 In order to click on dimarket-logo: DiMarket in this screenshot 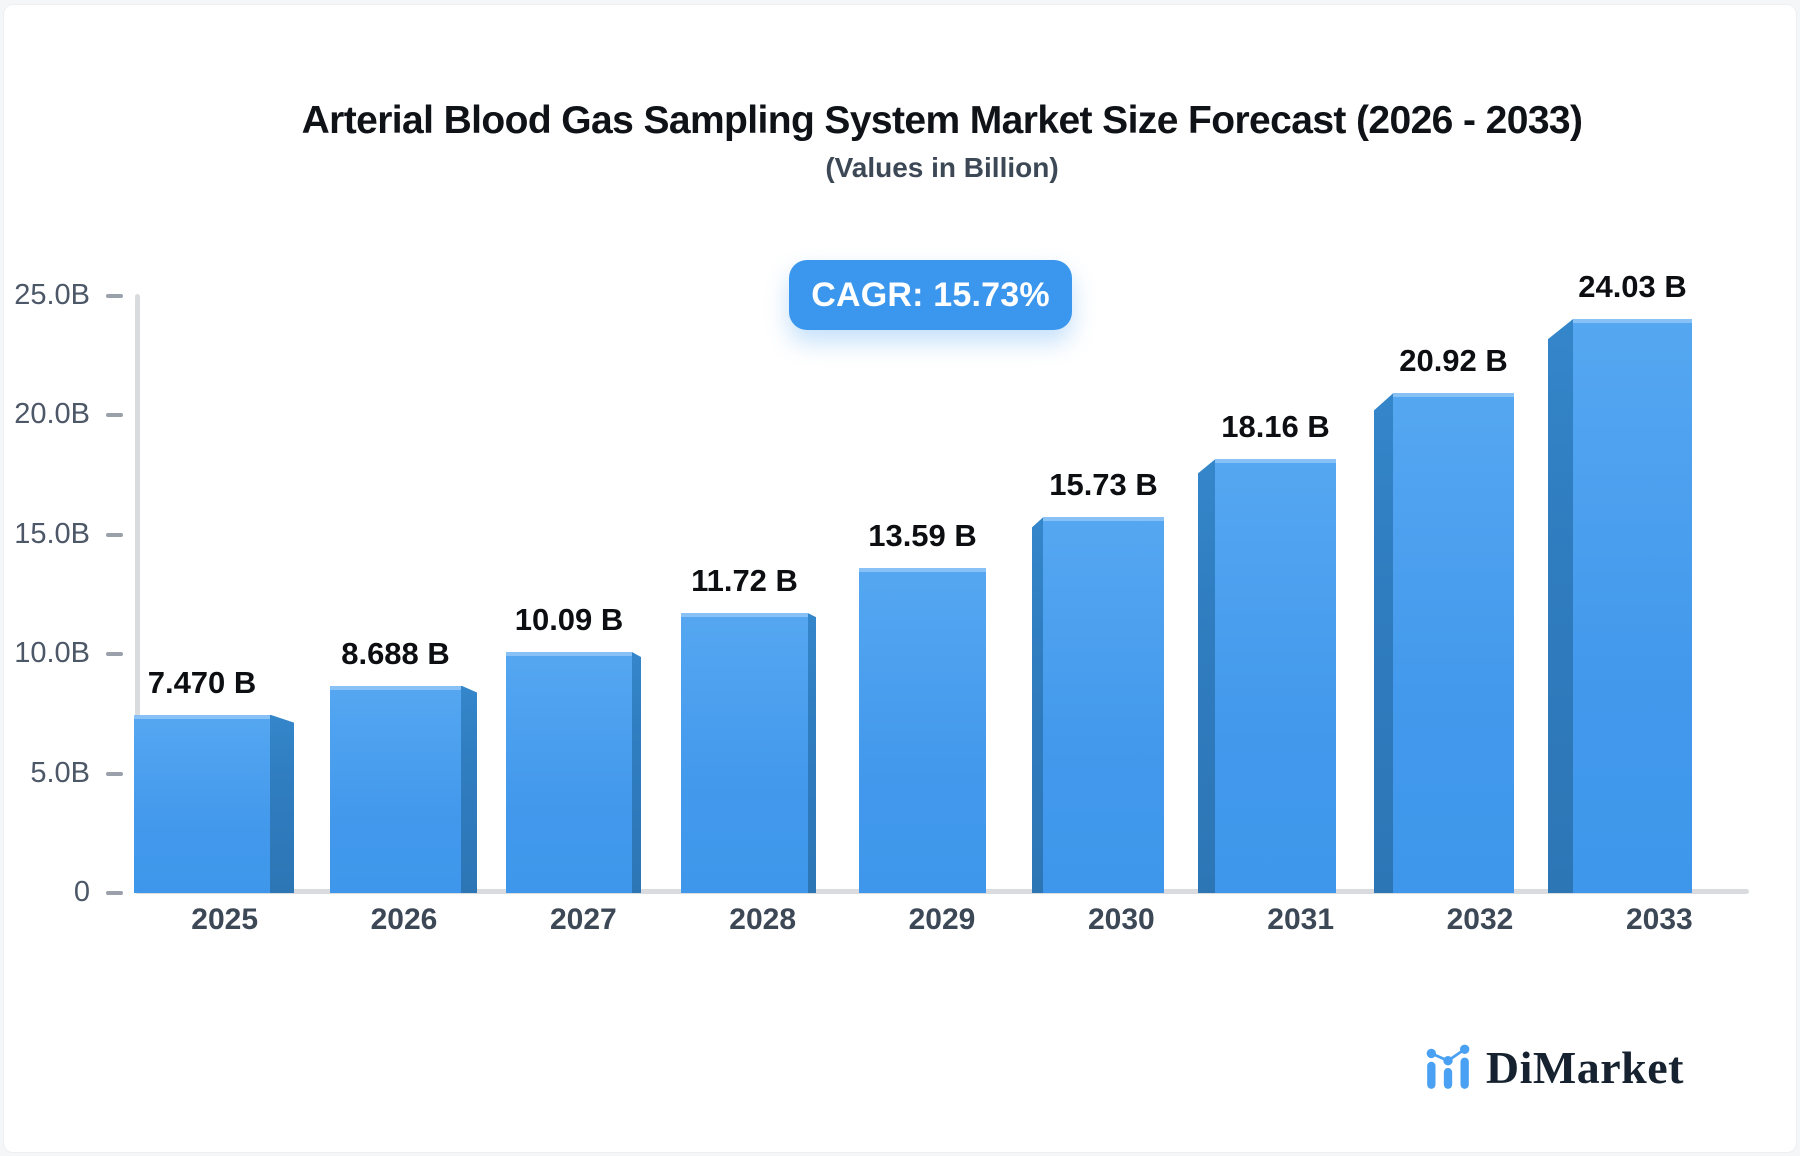, I will do `click(1553, 1067)`.